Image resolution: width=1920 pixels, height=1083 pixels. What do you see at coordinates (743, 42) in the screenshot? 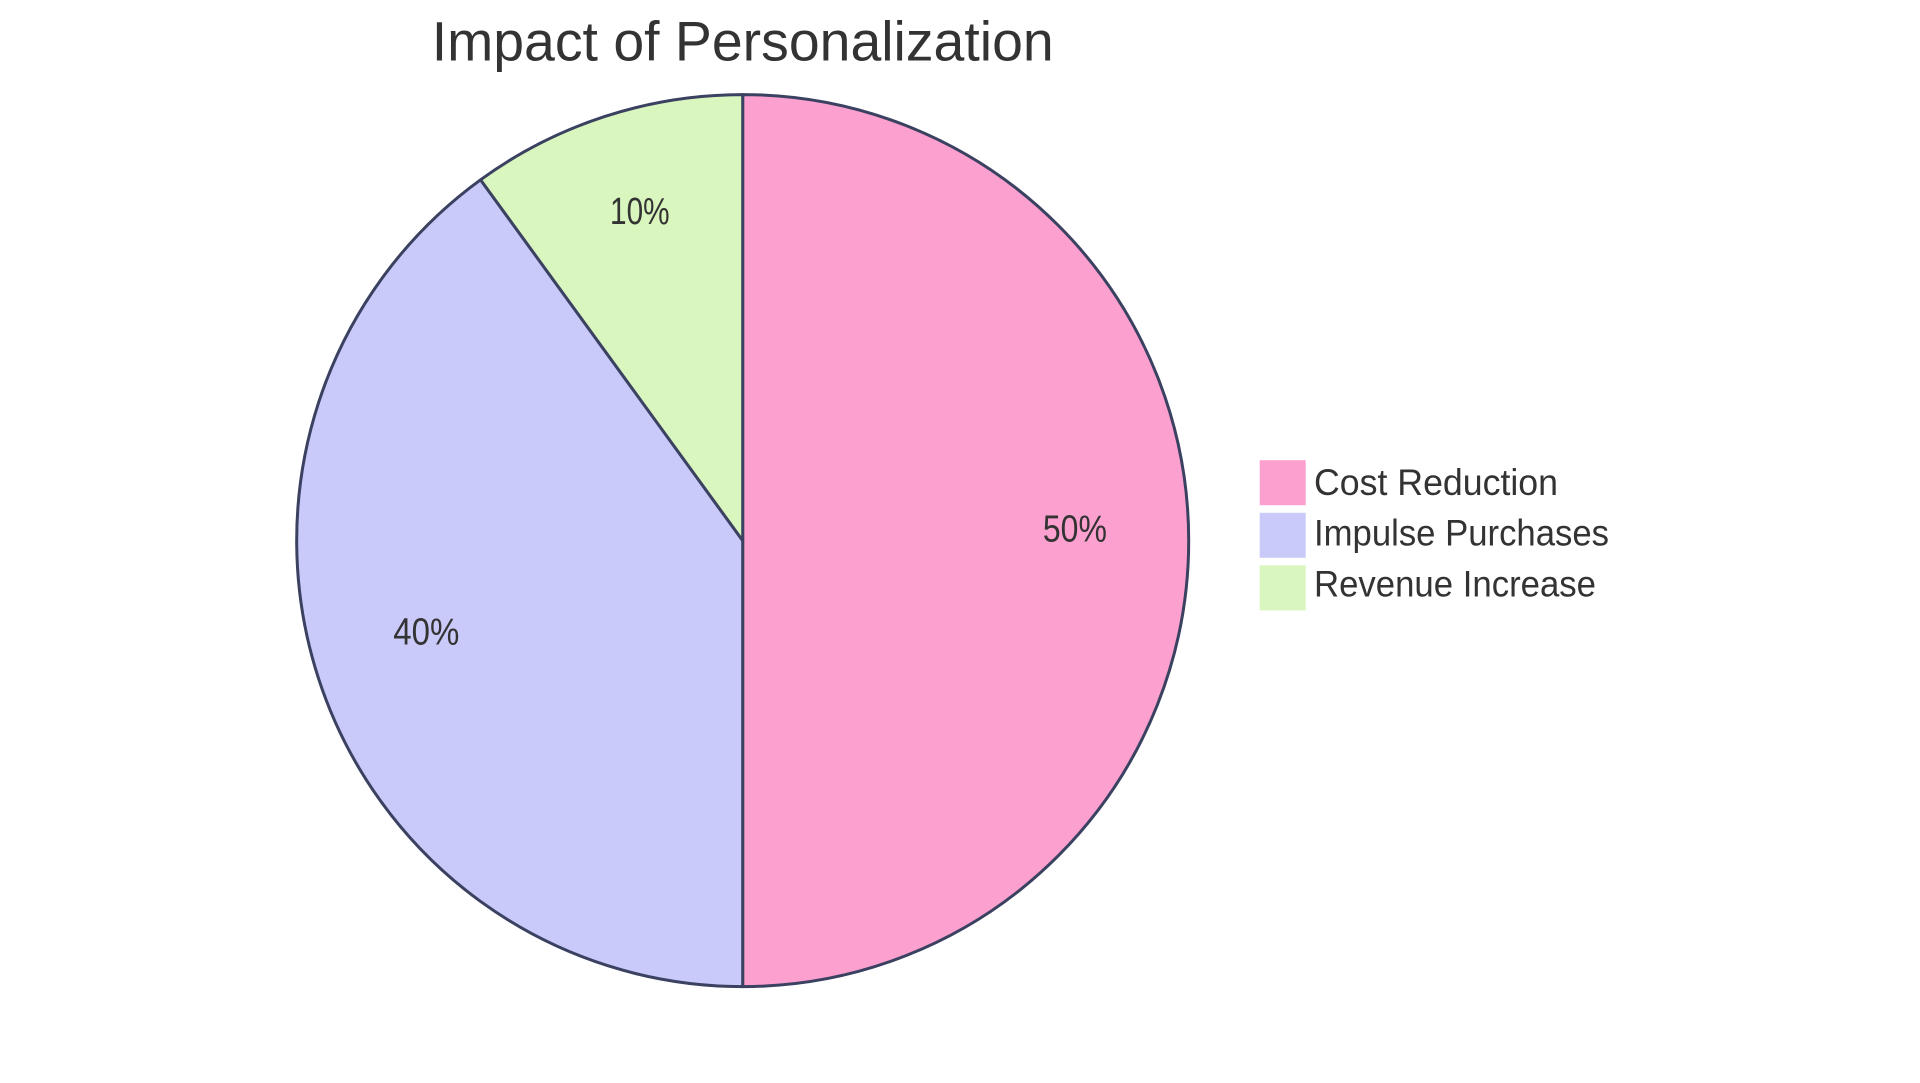
I see `svg-text: Impact of Personalization` at bounding box center [743, 42].